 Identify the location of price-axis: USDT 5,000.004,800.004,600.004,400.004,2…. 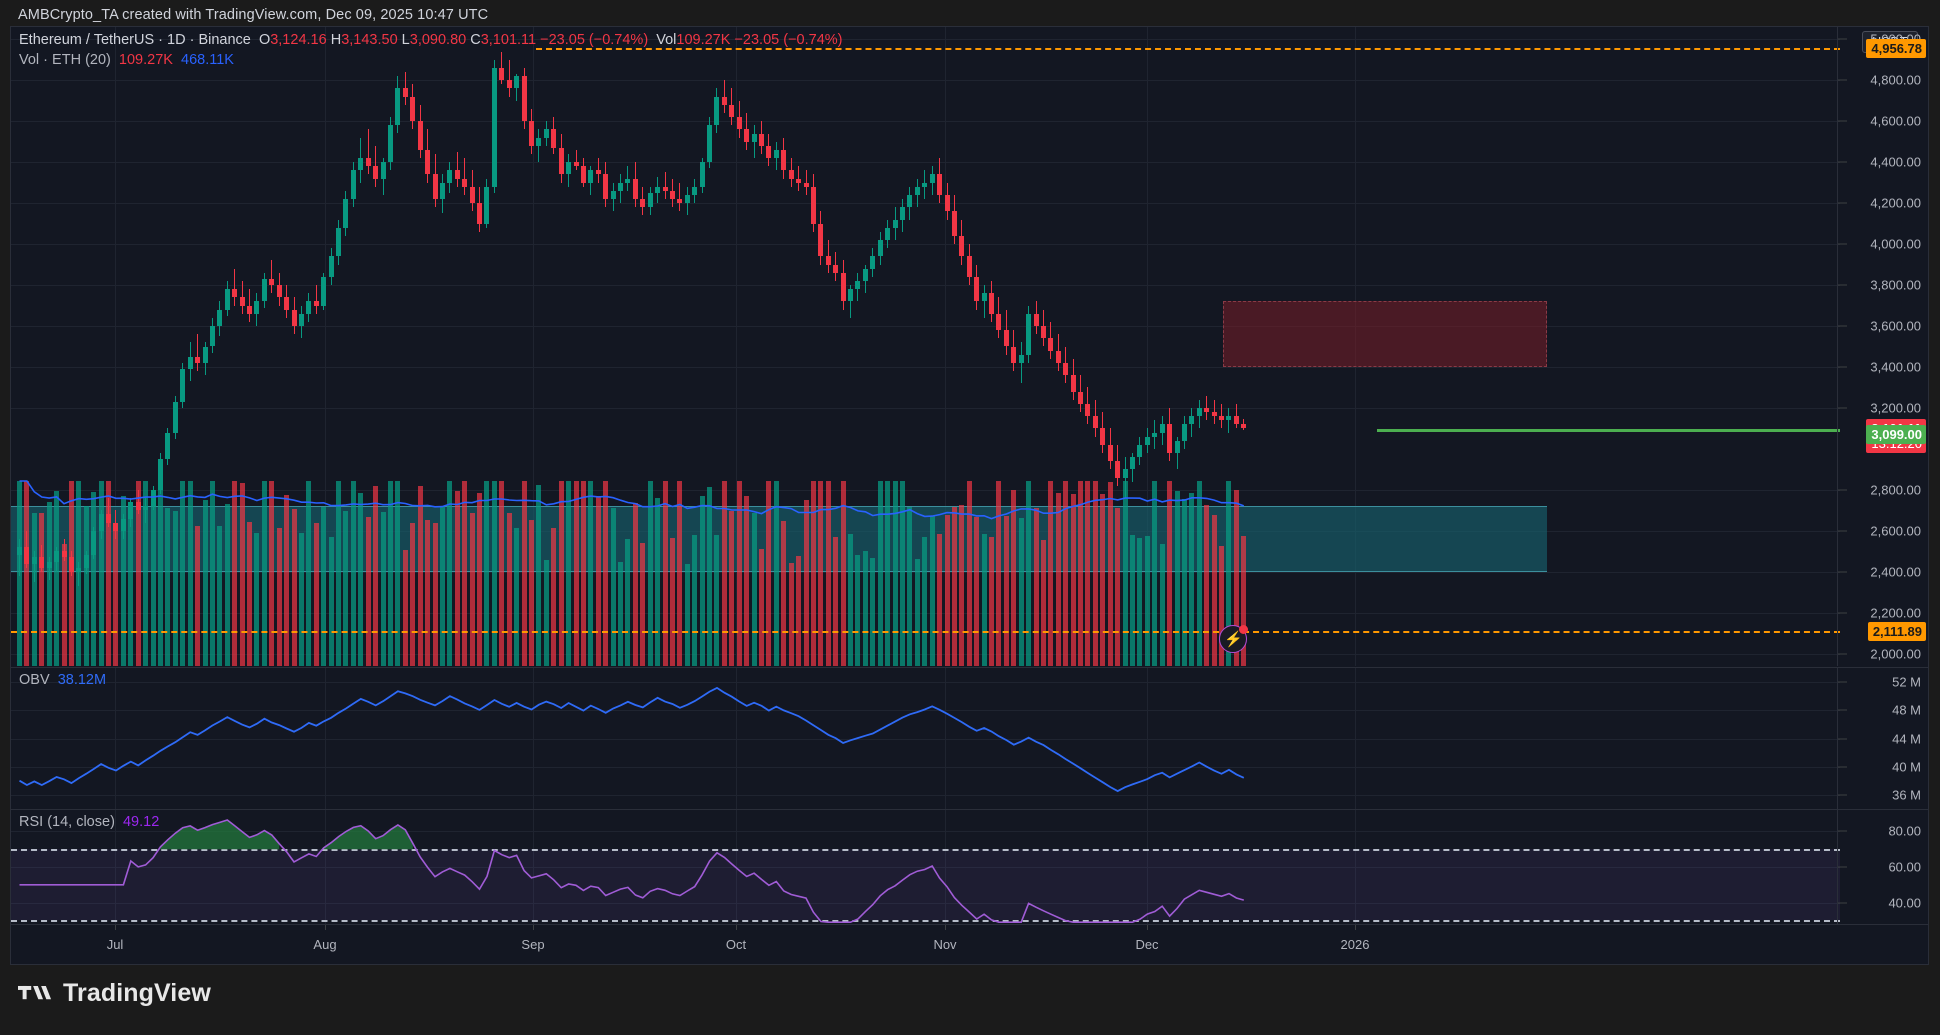
(1882, 346).